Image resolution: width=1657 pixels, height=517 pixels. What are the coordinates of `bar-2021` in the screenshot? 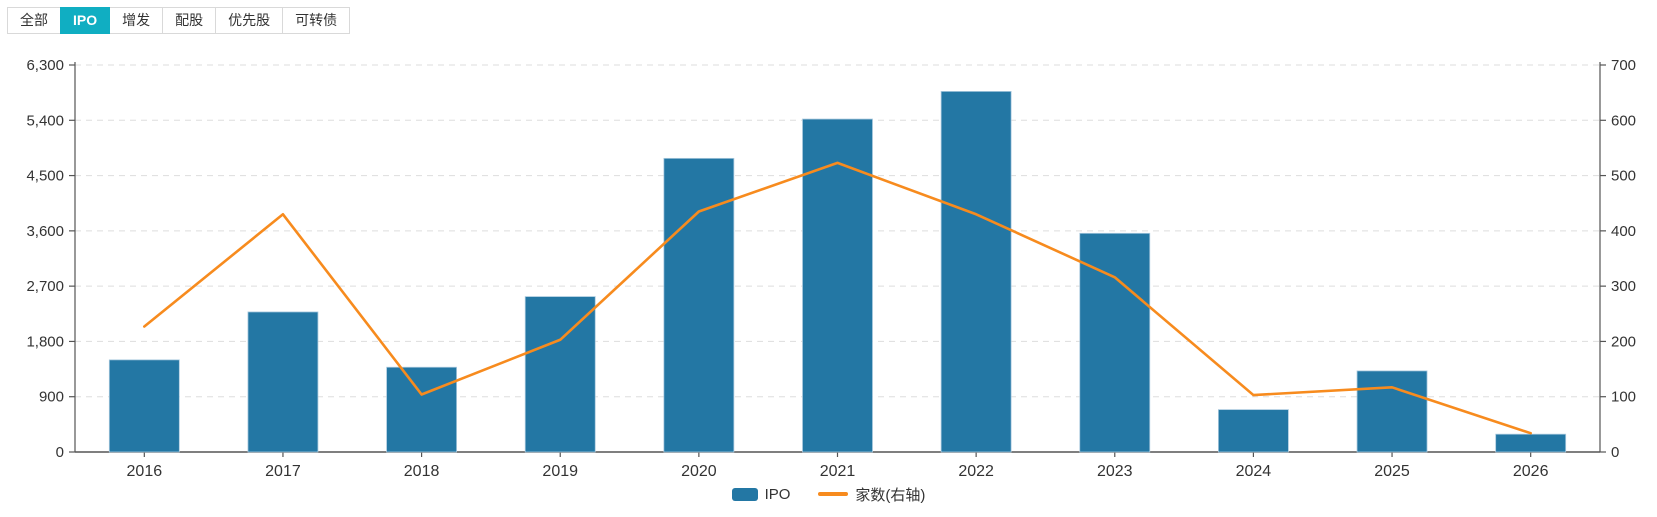 It's located at (837, 285).